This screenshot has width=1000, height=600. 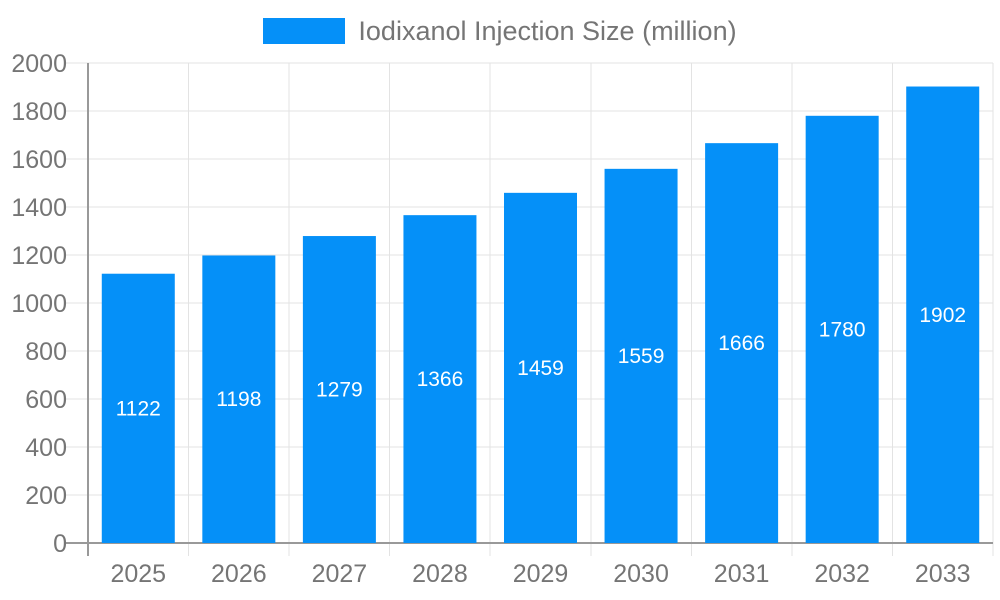 I want to click on bar-value-label: 1666, so click(x=741, y=343).